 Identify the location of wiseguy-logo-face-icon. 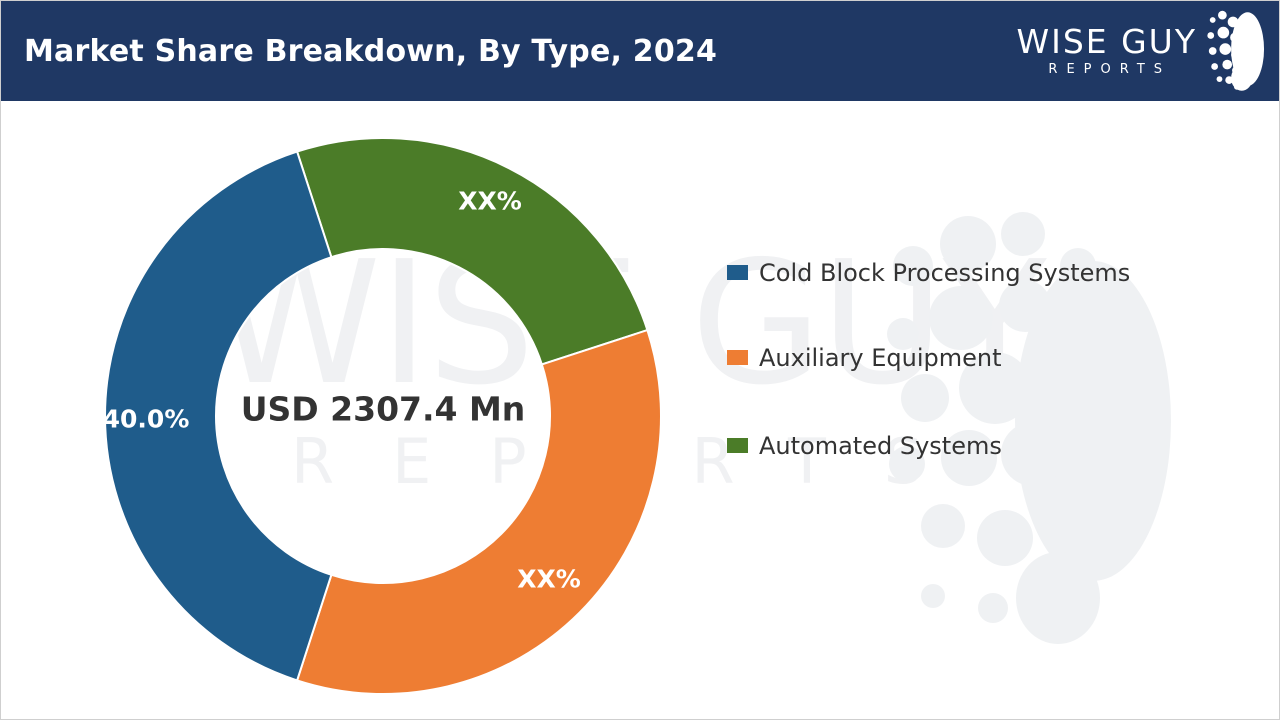
(1236, 50).